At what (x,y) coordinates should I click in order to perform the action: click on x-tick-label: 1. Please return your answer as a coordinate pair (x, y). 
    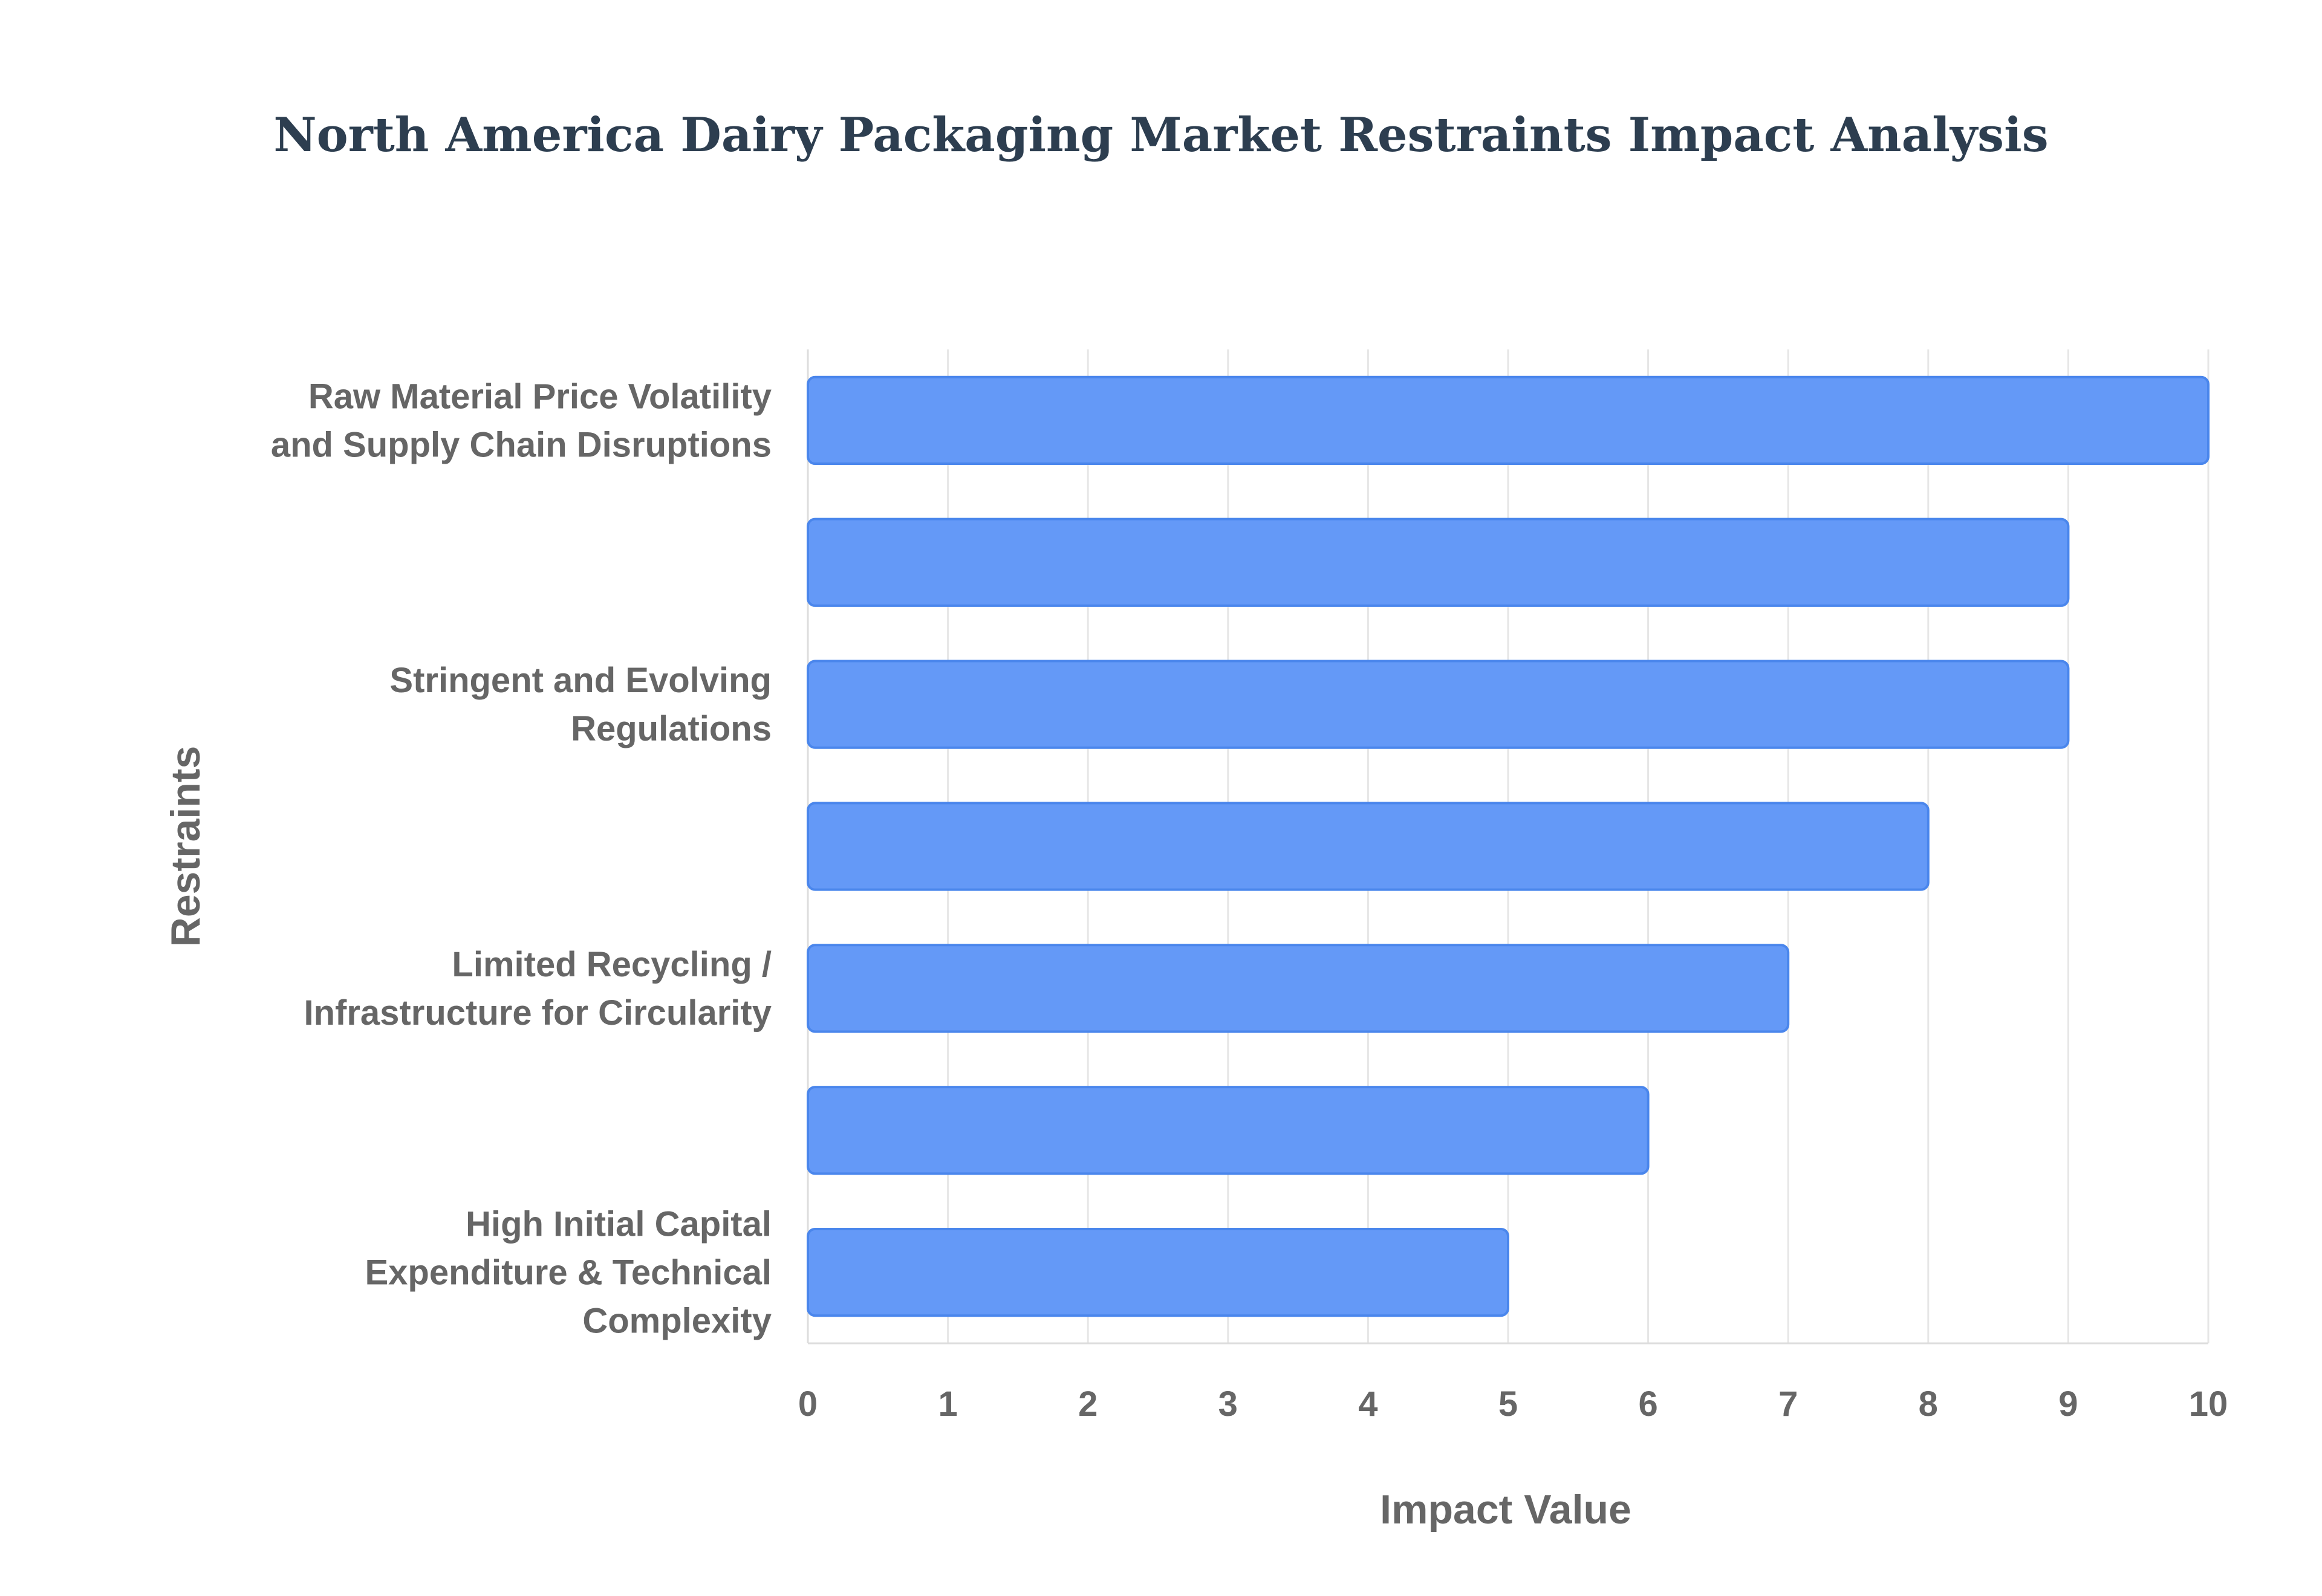
    Looking at the image, I should click on (948, 1404).